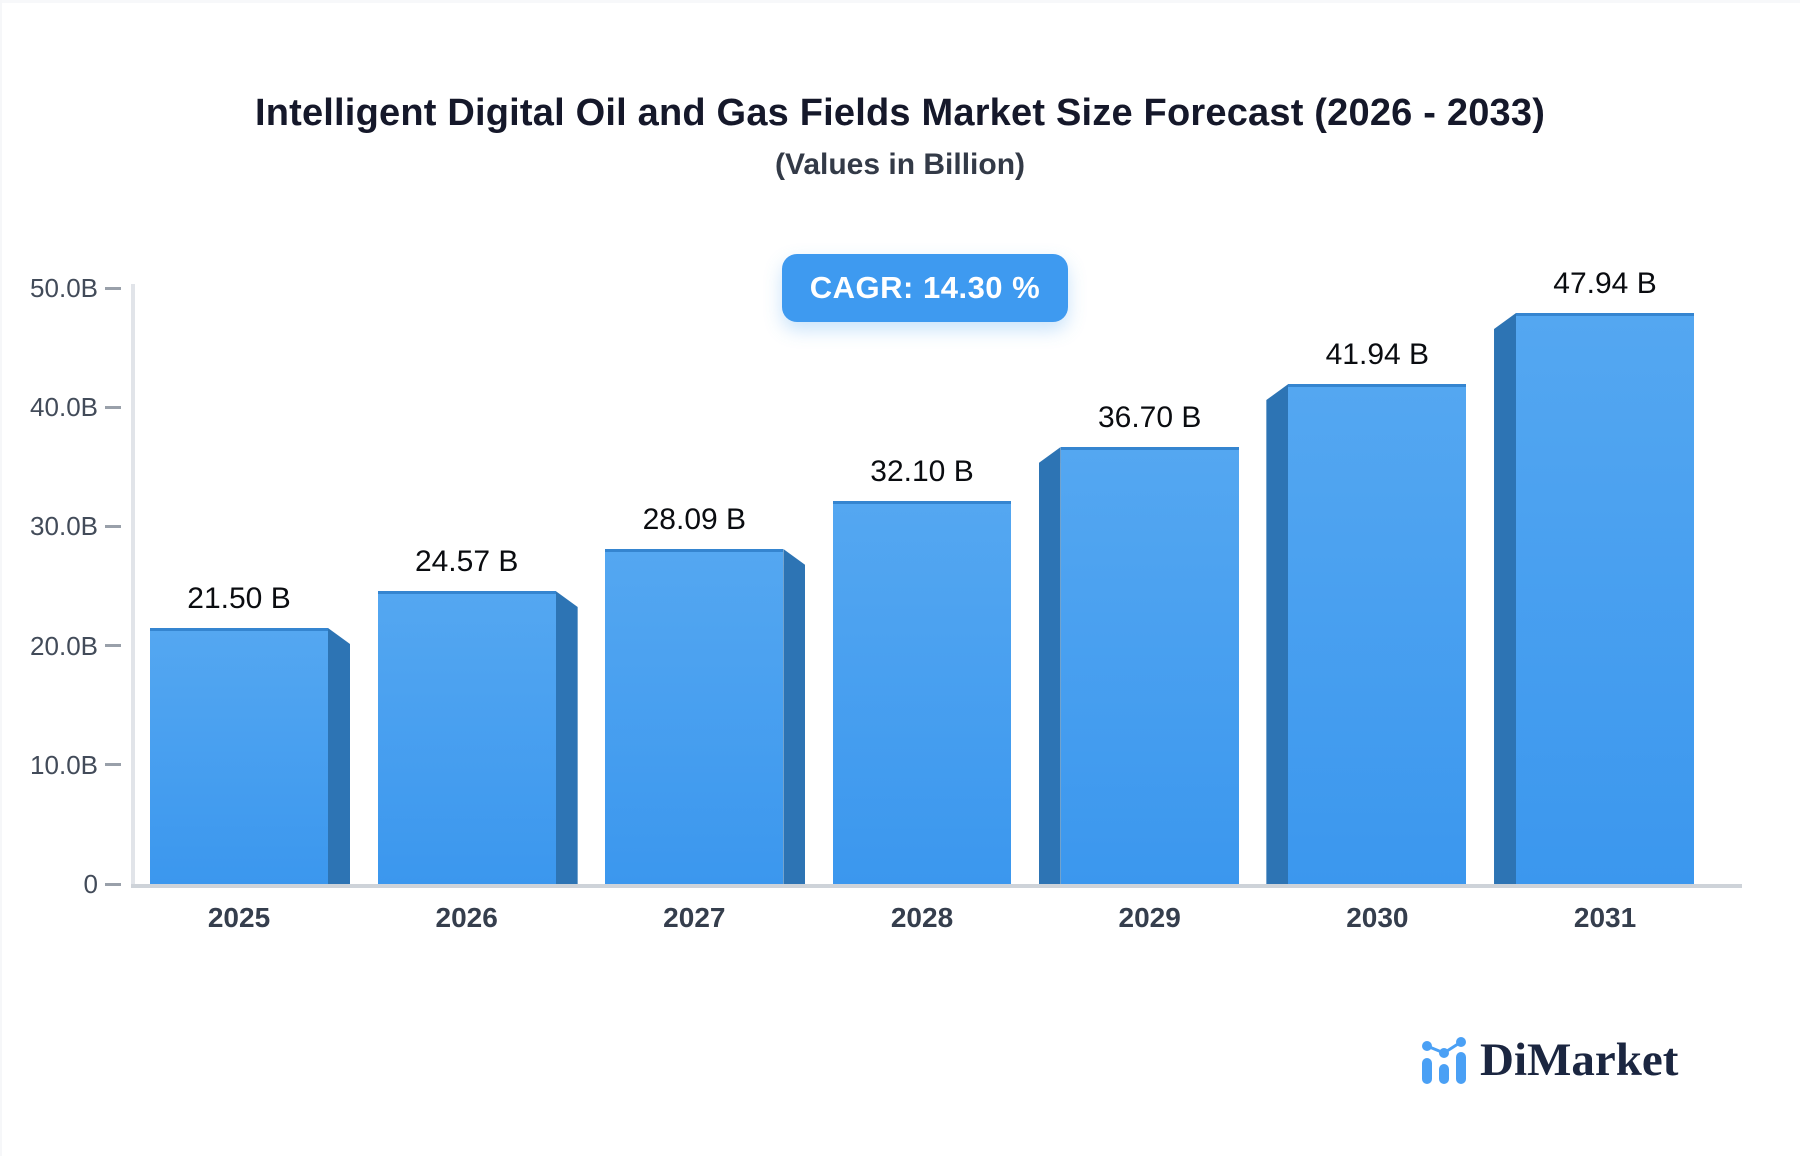 The width and height of the screenshot is (1800, 1156). What do you see at coordinates (64, 526) in the screenshot?
I see `y-tick-label: 30.0B` at bounding box center [64, 526].